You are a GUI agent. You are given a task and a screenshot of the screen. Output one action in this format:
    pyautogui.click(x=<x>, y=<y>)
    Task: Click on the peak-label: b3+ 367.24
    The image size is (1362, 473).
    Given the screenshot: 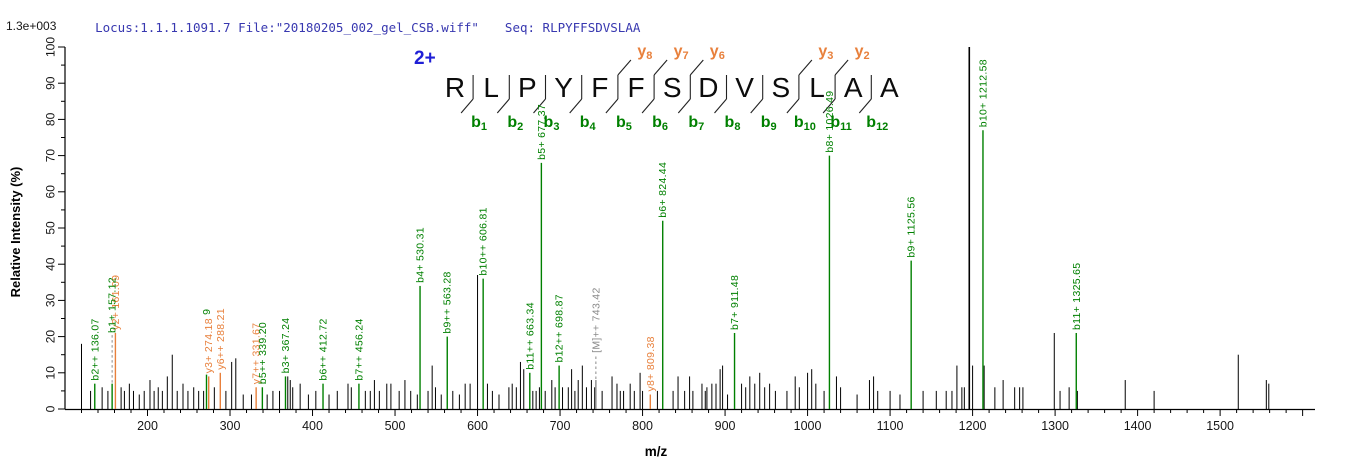 What is the action you would take?
    pyautogui.click(x=286, y=346)
    